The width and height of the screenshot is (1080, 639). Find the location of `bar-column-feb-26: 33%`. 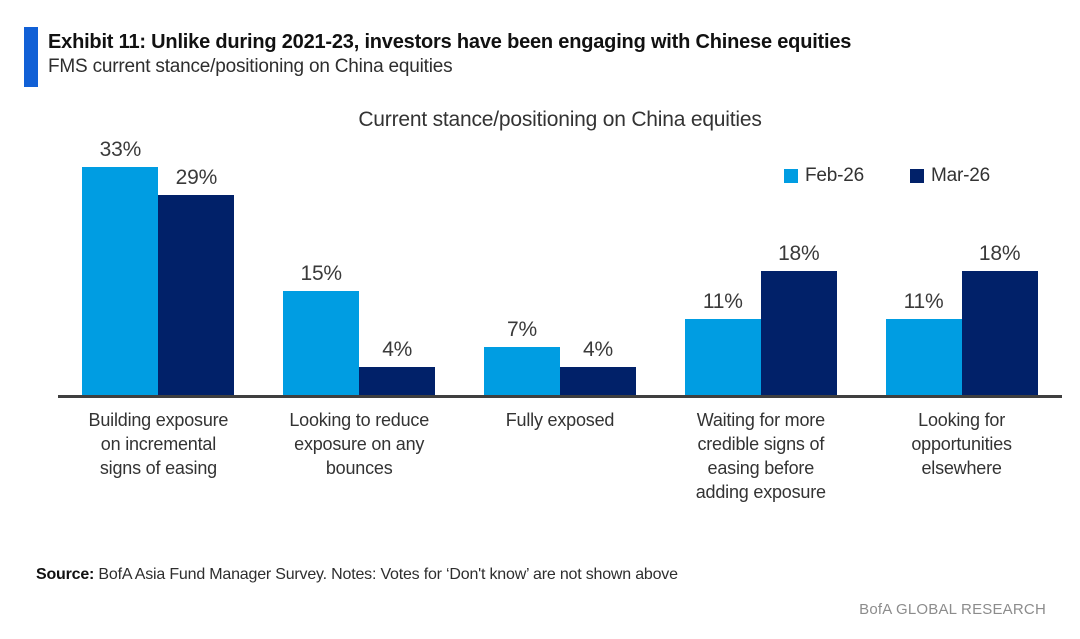

bar-column-feb-26: 33% is located at coordinates (120, 266).